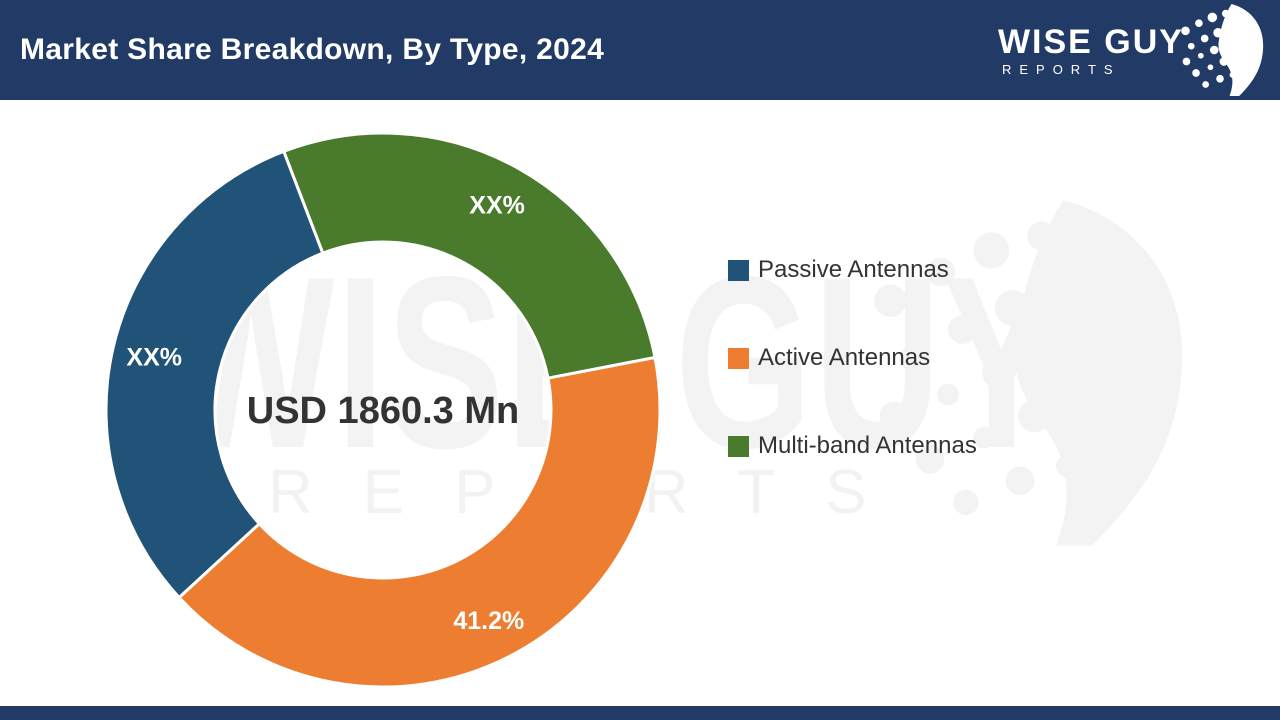  Describe the element at coordinates (1090, 41) in the screenshot. I see `logo-wordmark-line1: WISE GUY` at that location.